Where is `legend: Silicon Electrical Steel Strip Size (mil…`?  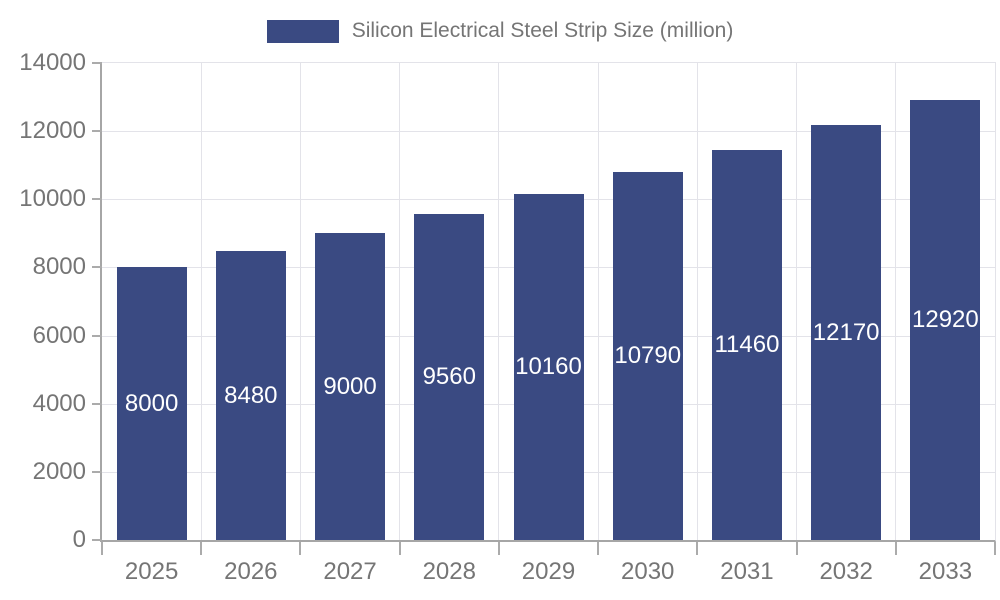
legend: Silicon Electrical Steel Strip Size (mil… is located at coordinates (500, 31).